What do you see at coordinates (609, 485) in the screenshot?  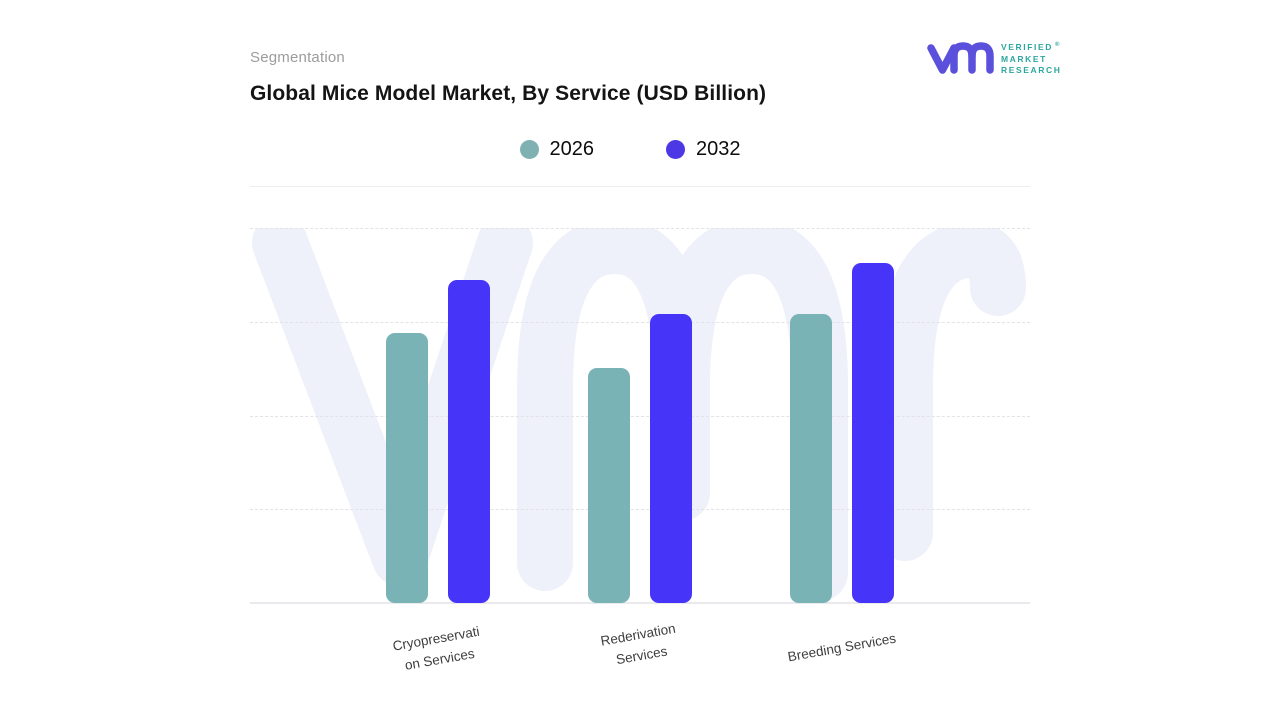 I see `bar-2026-rederivation-services` at bounding box center [609, 485].